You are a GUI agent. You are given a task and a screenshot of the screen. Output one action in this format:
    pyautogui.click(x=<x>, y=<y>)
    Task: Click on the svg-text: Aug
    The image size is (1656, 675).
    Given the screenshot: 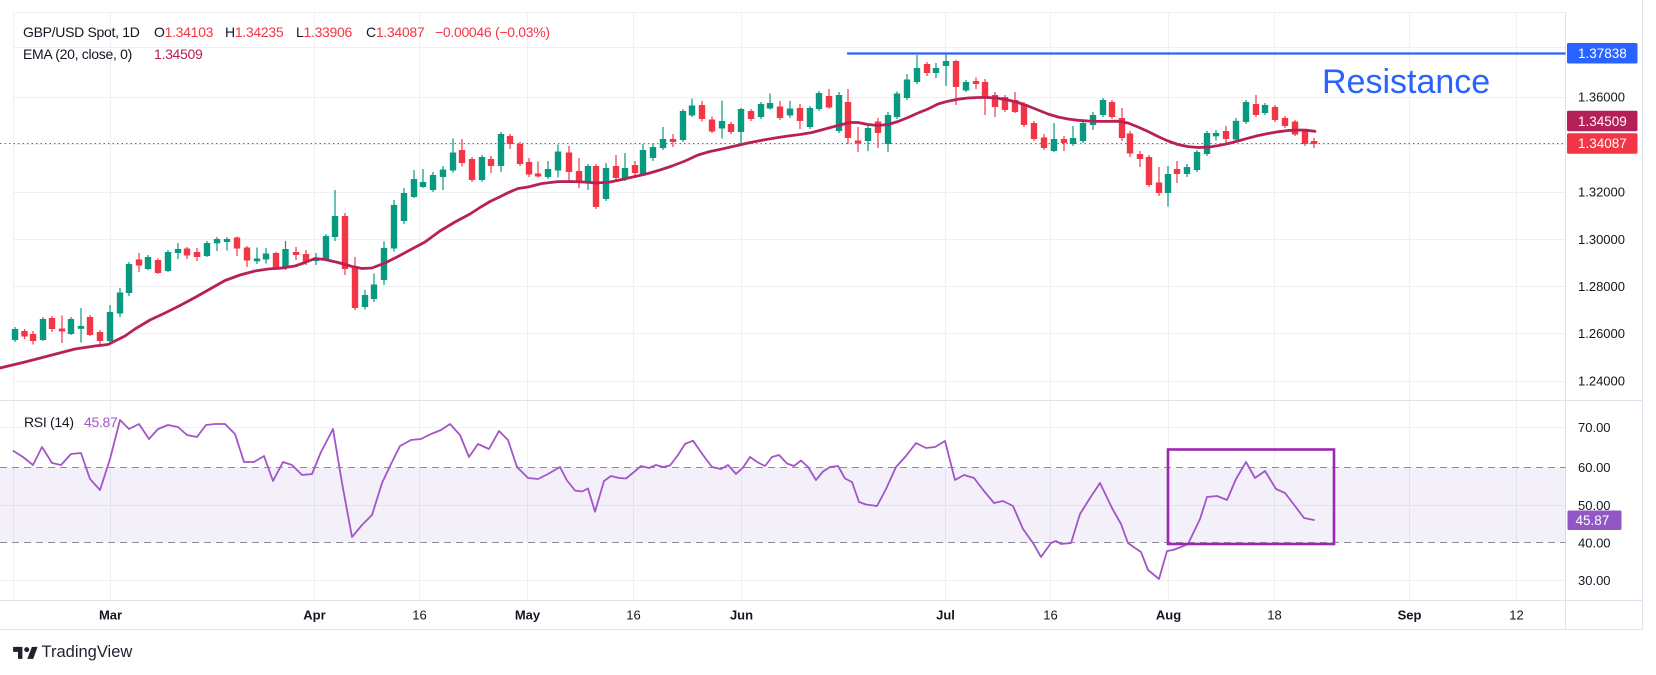 What is the action you would take?
    pyautogui.click(x=1168, y=615)
    